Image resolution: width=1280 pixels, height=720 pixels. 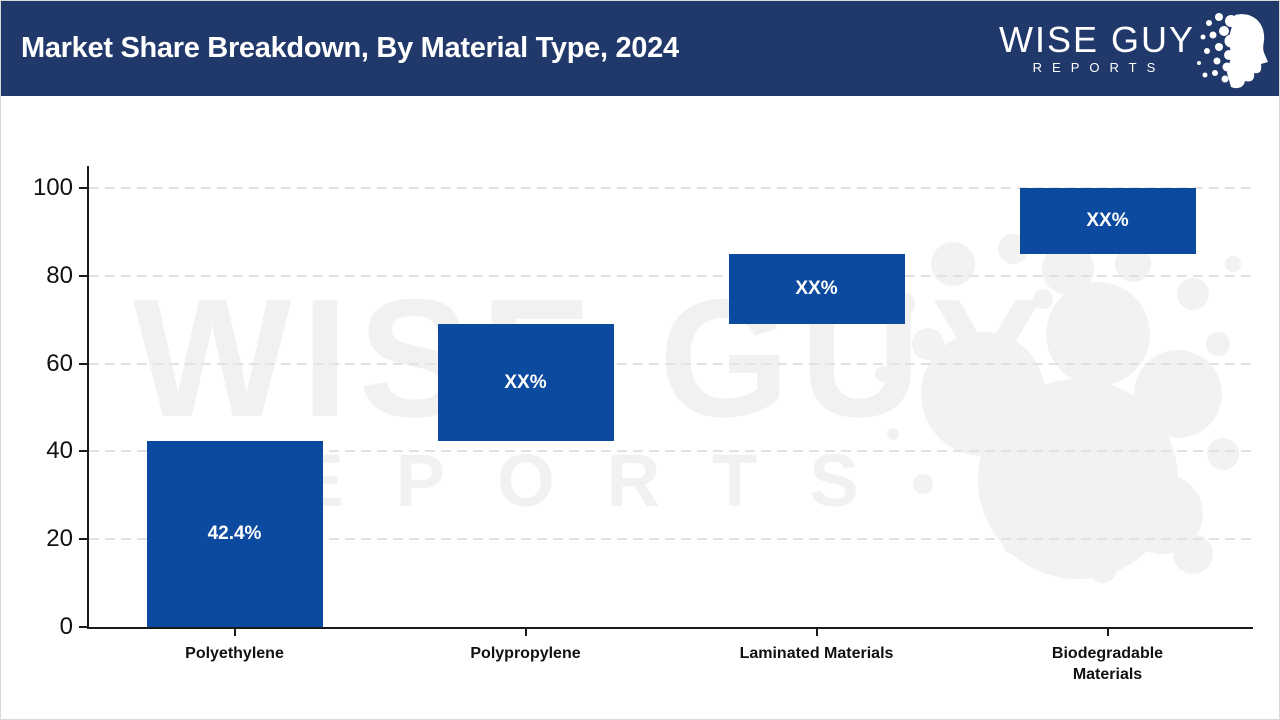 I want to click on bar-segment: 42.4%, so click(x=234, y=533).